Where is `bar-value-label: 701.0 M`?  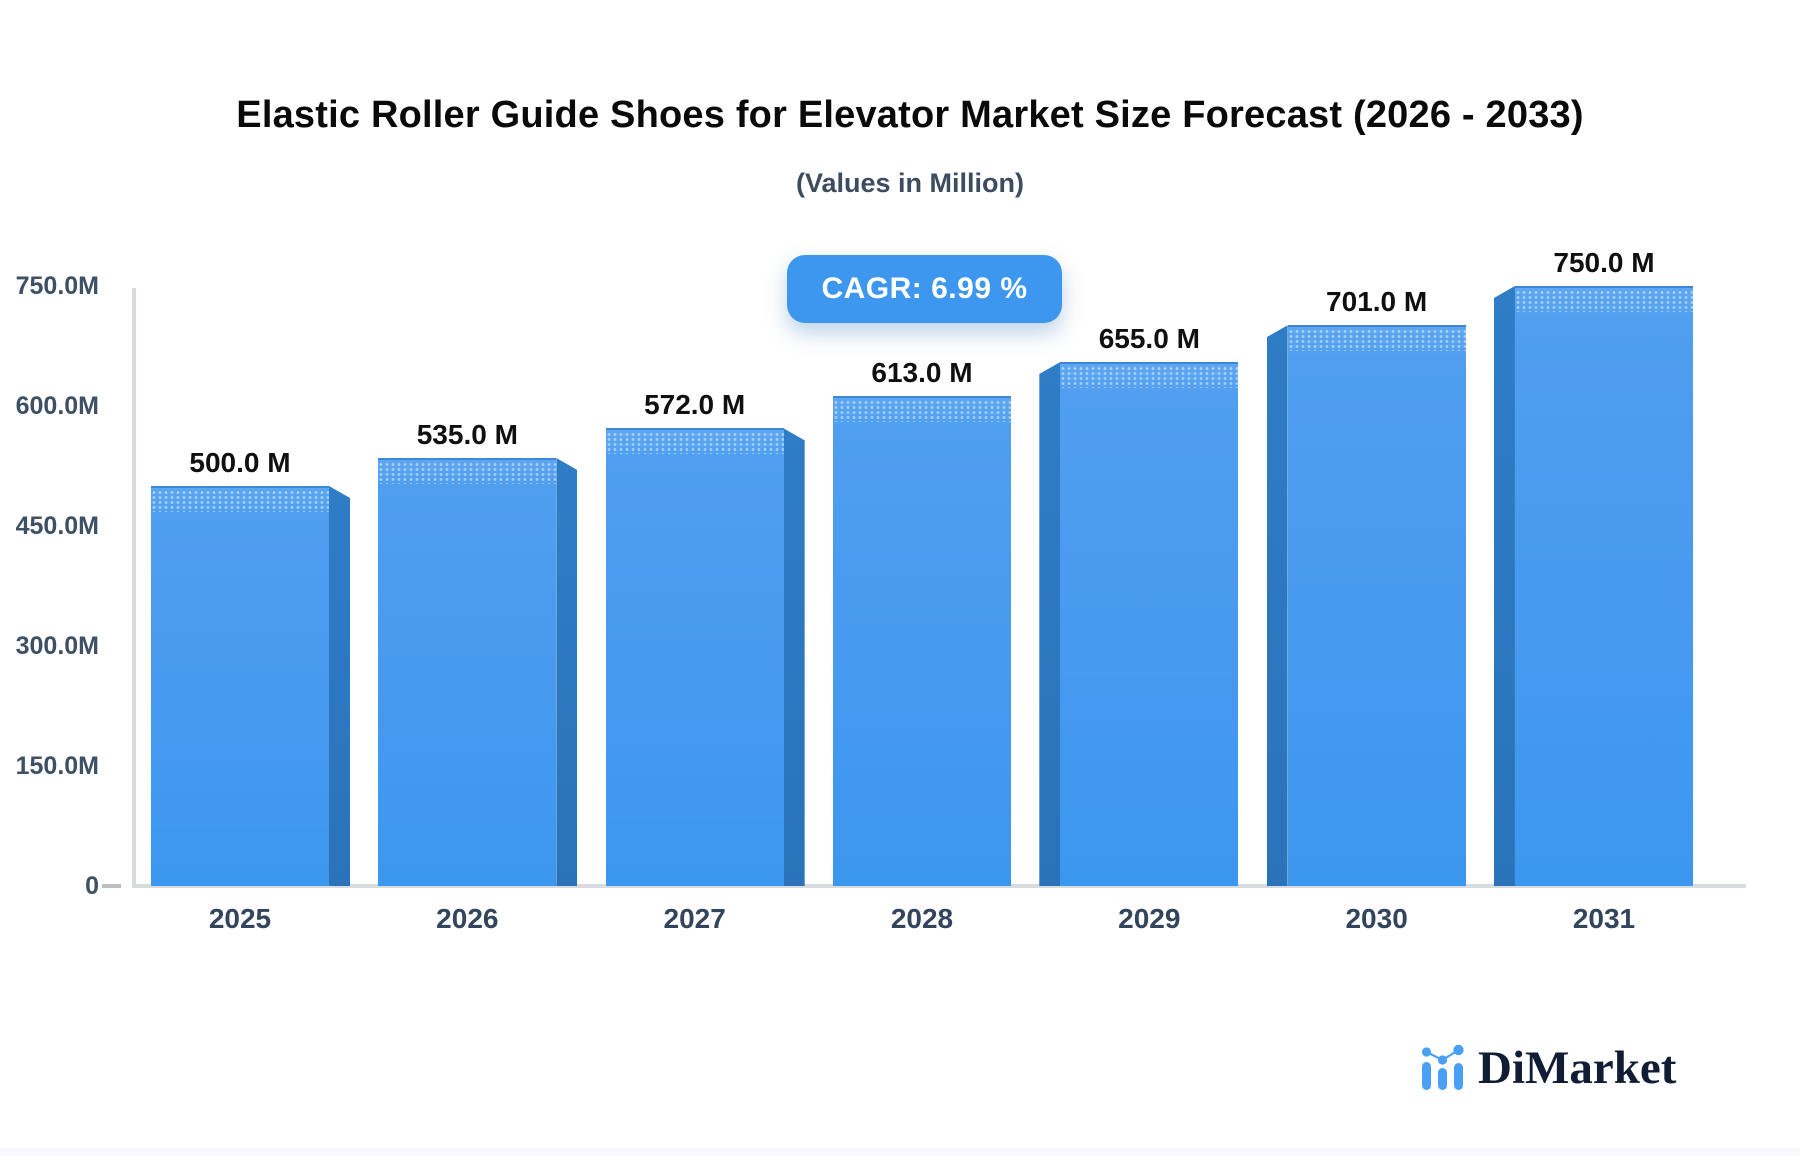 bar-value-label: 701.0 M is located at coordinates (1377, 302).